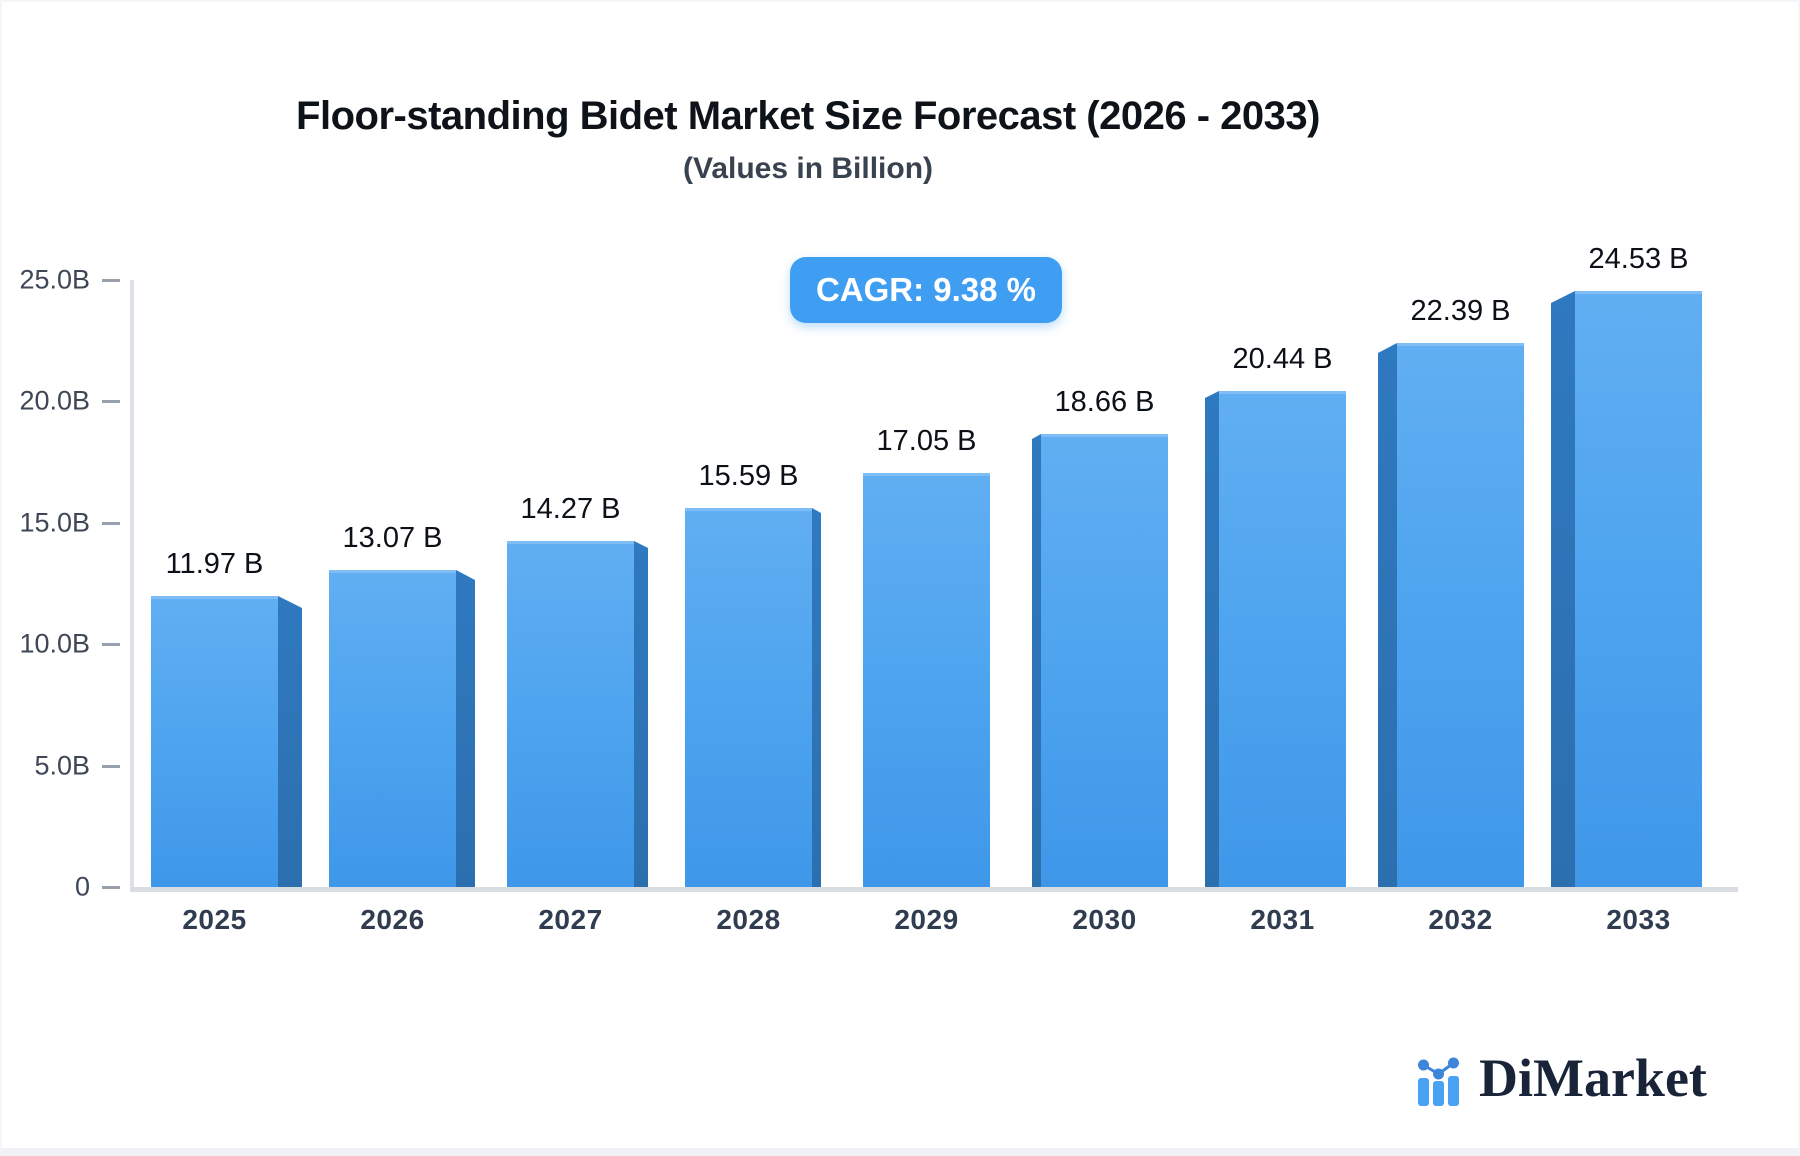 The image size is (1800, 1156). I want to click on bar-value-label: 22.39 B, so click(1460, 311).